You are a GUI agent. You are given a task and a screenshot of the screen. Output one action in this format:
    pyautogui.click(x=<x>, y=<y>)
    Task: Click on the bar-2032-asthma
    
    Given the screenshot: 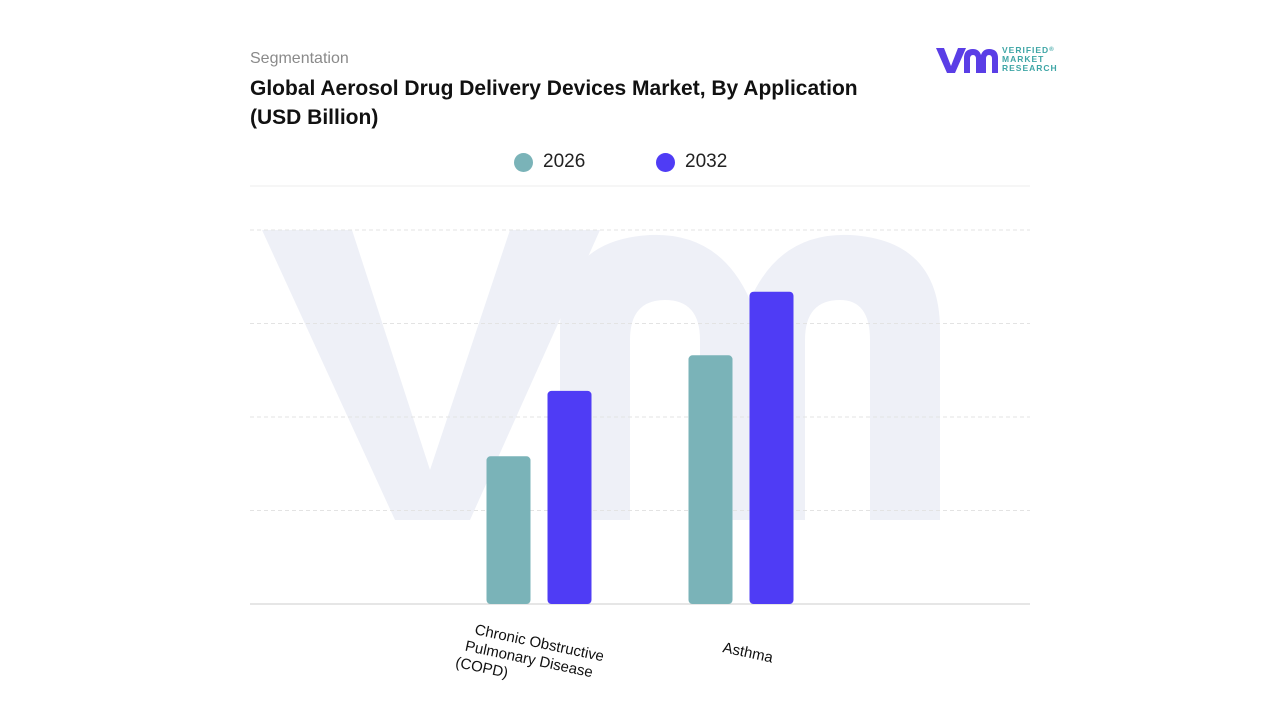 What is the action you would take?
    pyautogui.click(x=771, y=447)
    